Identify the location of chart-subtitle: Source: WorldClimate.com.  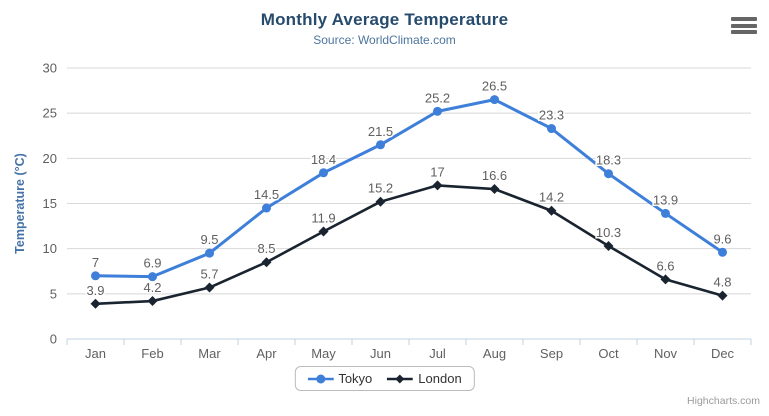
(384, 40).